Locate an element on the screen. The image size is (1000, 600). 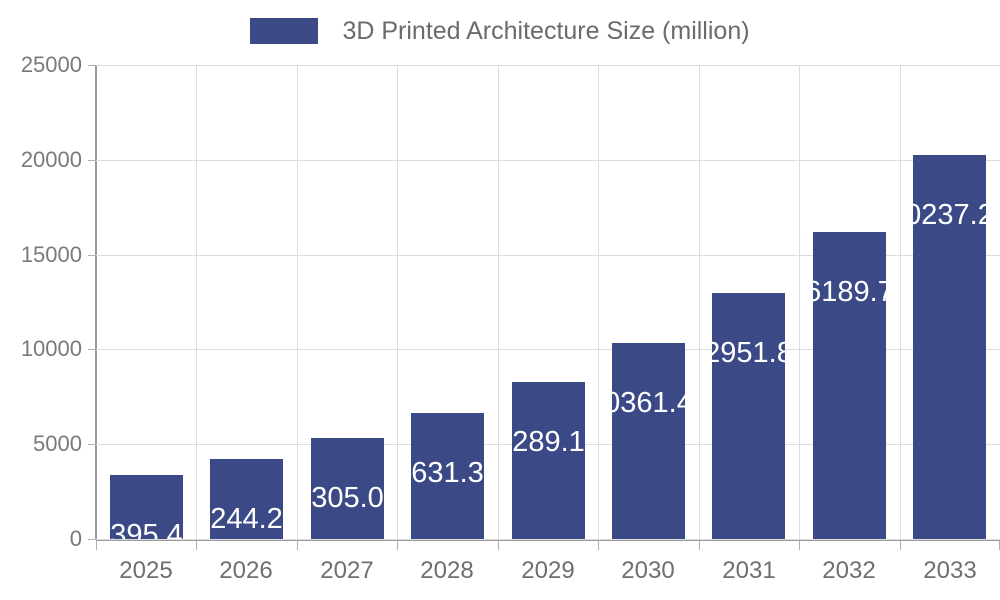
y-tick-label: 25000 is located at coordinates (51, 64).